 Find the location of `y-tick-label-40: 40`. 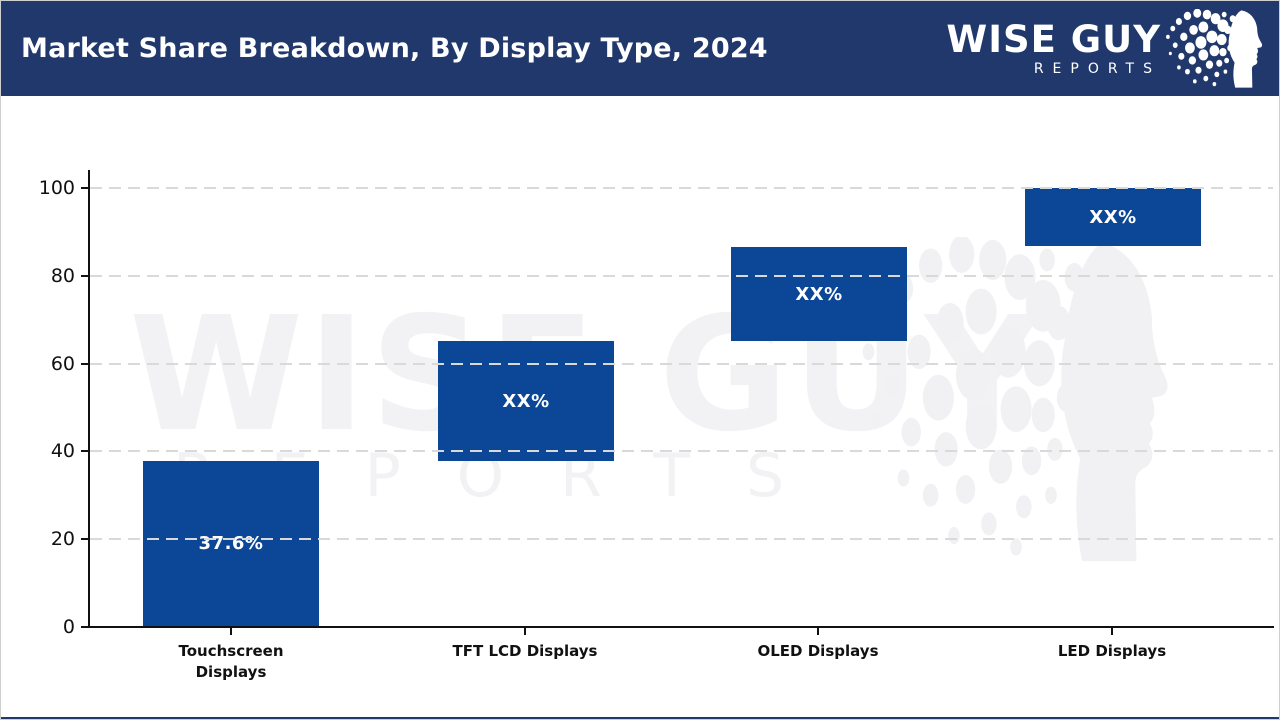

y-tick-label-40: 40 is located at coordinates (62, 451).